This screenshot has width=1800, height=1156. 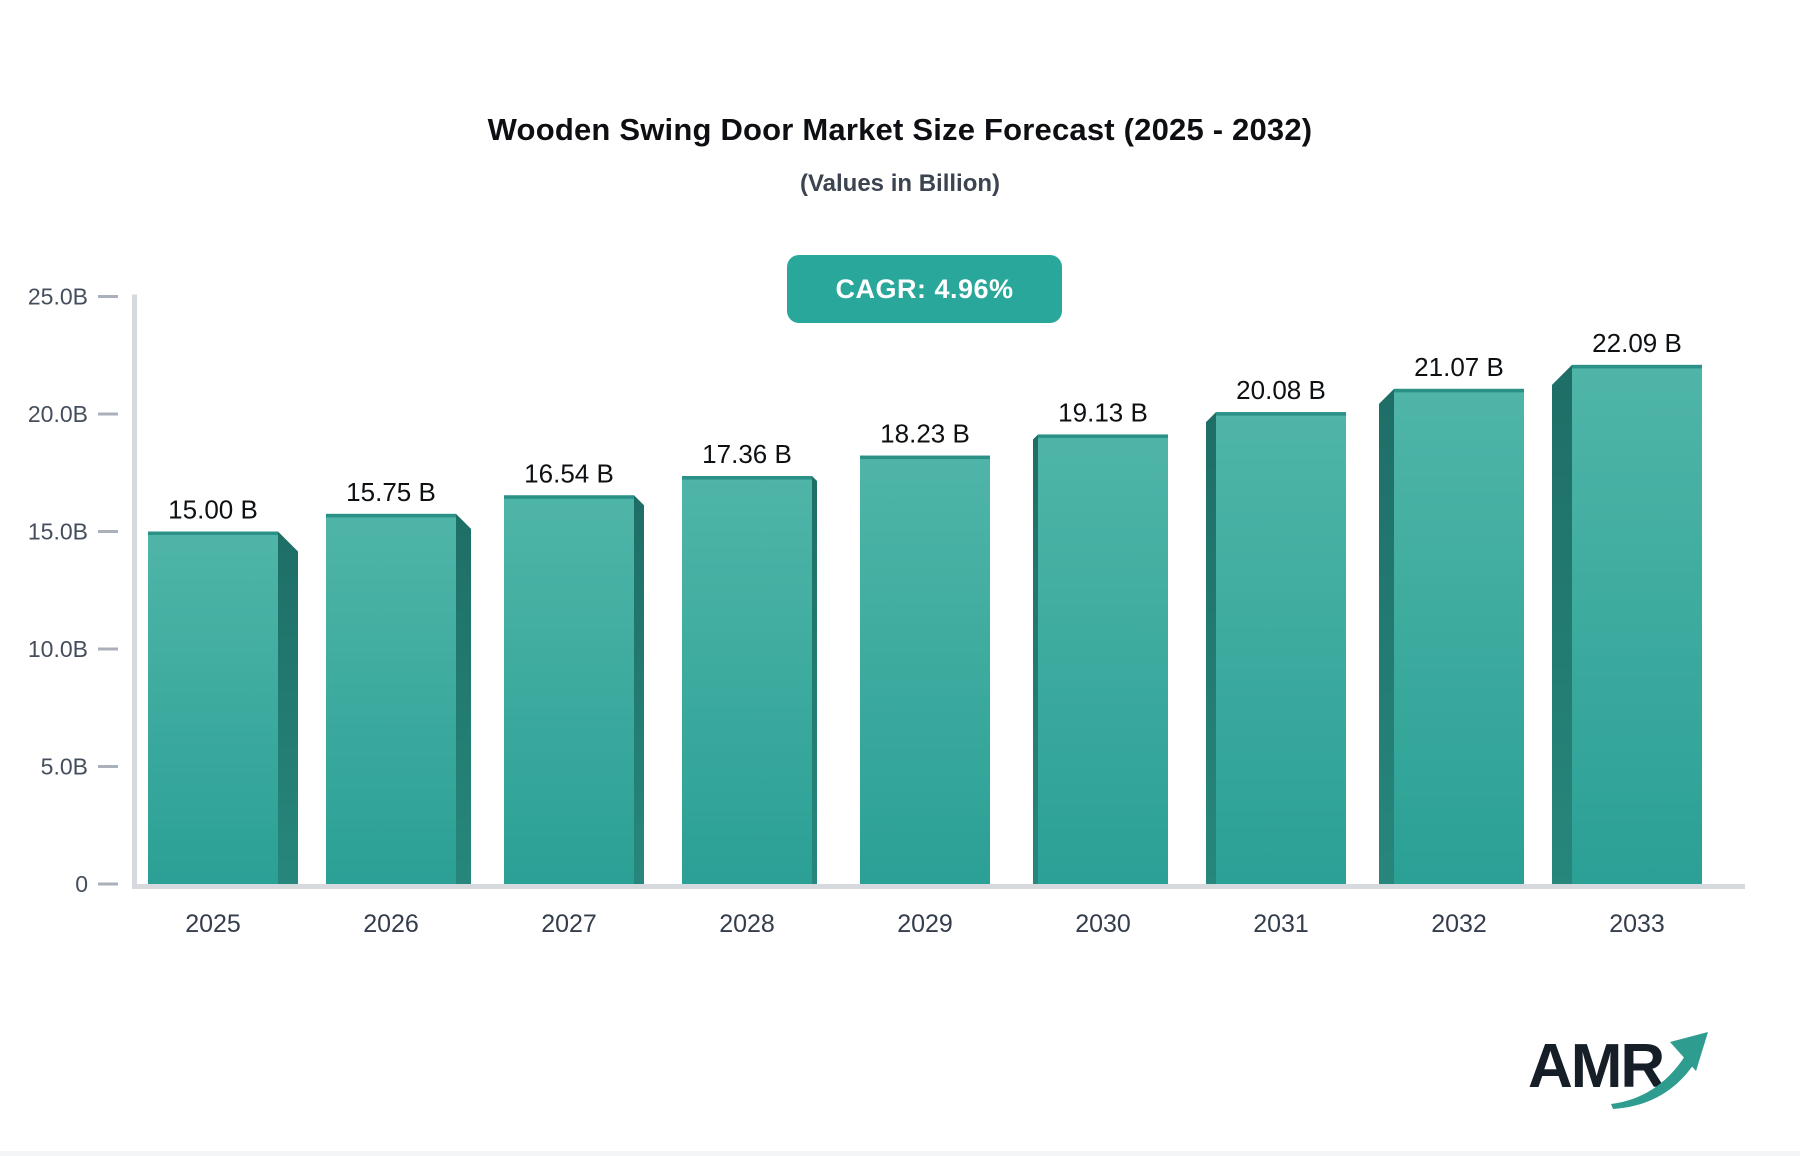 I want to click on chart-subtitle: (Values in Billion), so click(x=900, y=183).